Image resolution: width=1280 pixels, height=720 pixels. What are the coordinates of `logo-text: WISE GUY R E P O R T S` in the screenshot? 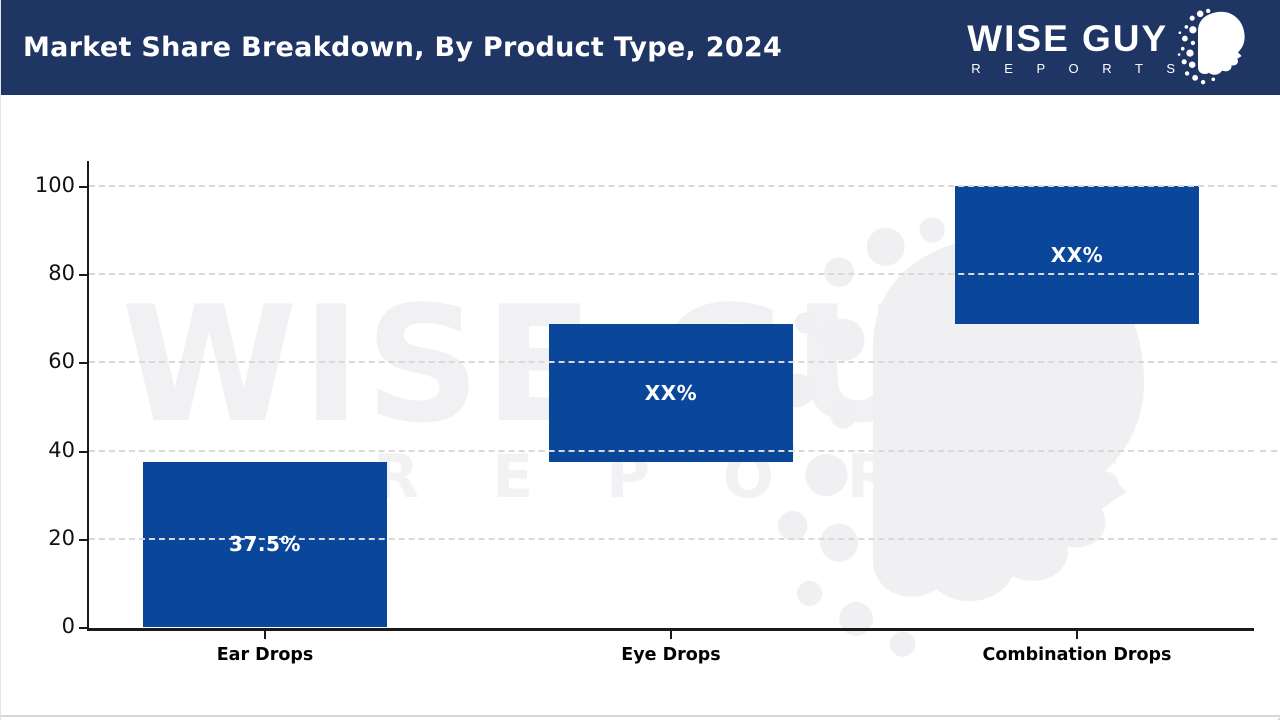 It's located at (1076, 47).